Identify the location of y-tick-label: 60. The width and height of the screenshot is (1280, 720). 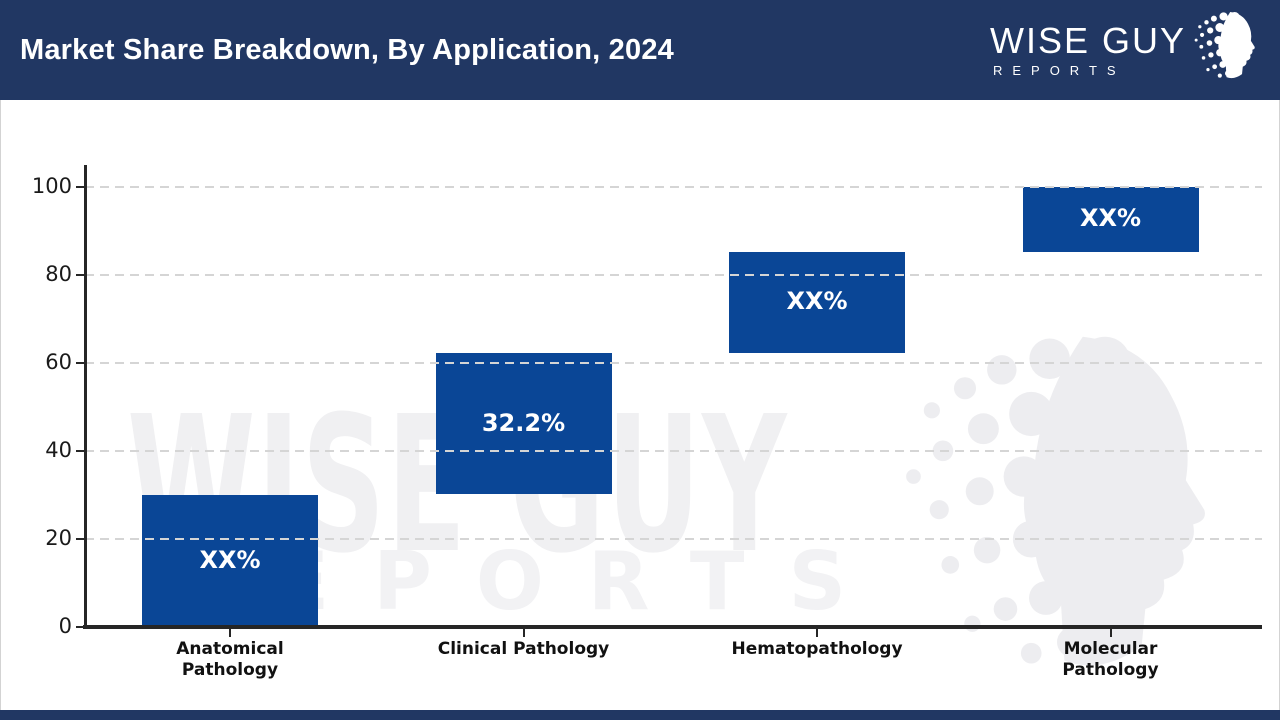
(58, 361).